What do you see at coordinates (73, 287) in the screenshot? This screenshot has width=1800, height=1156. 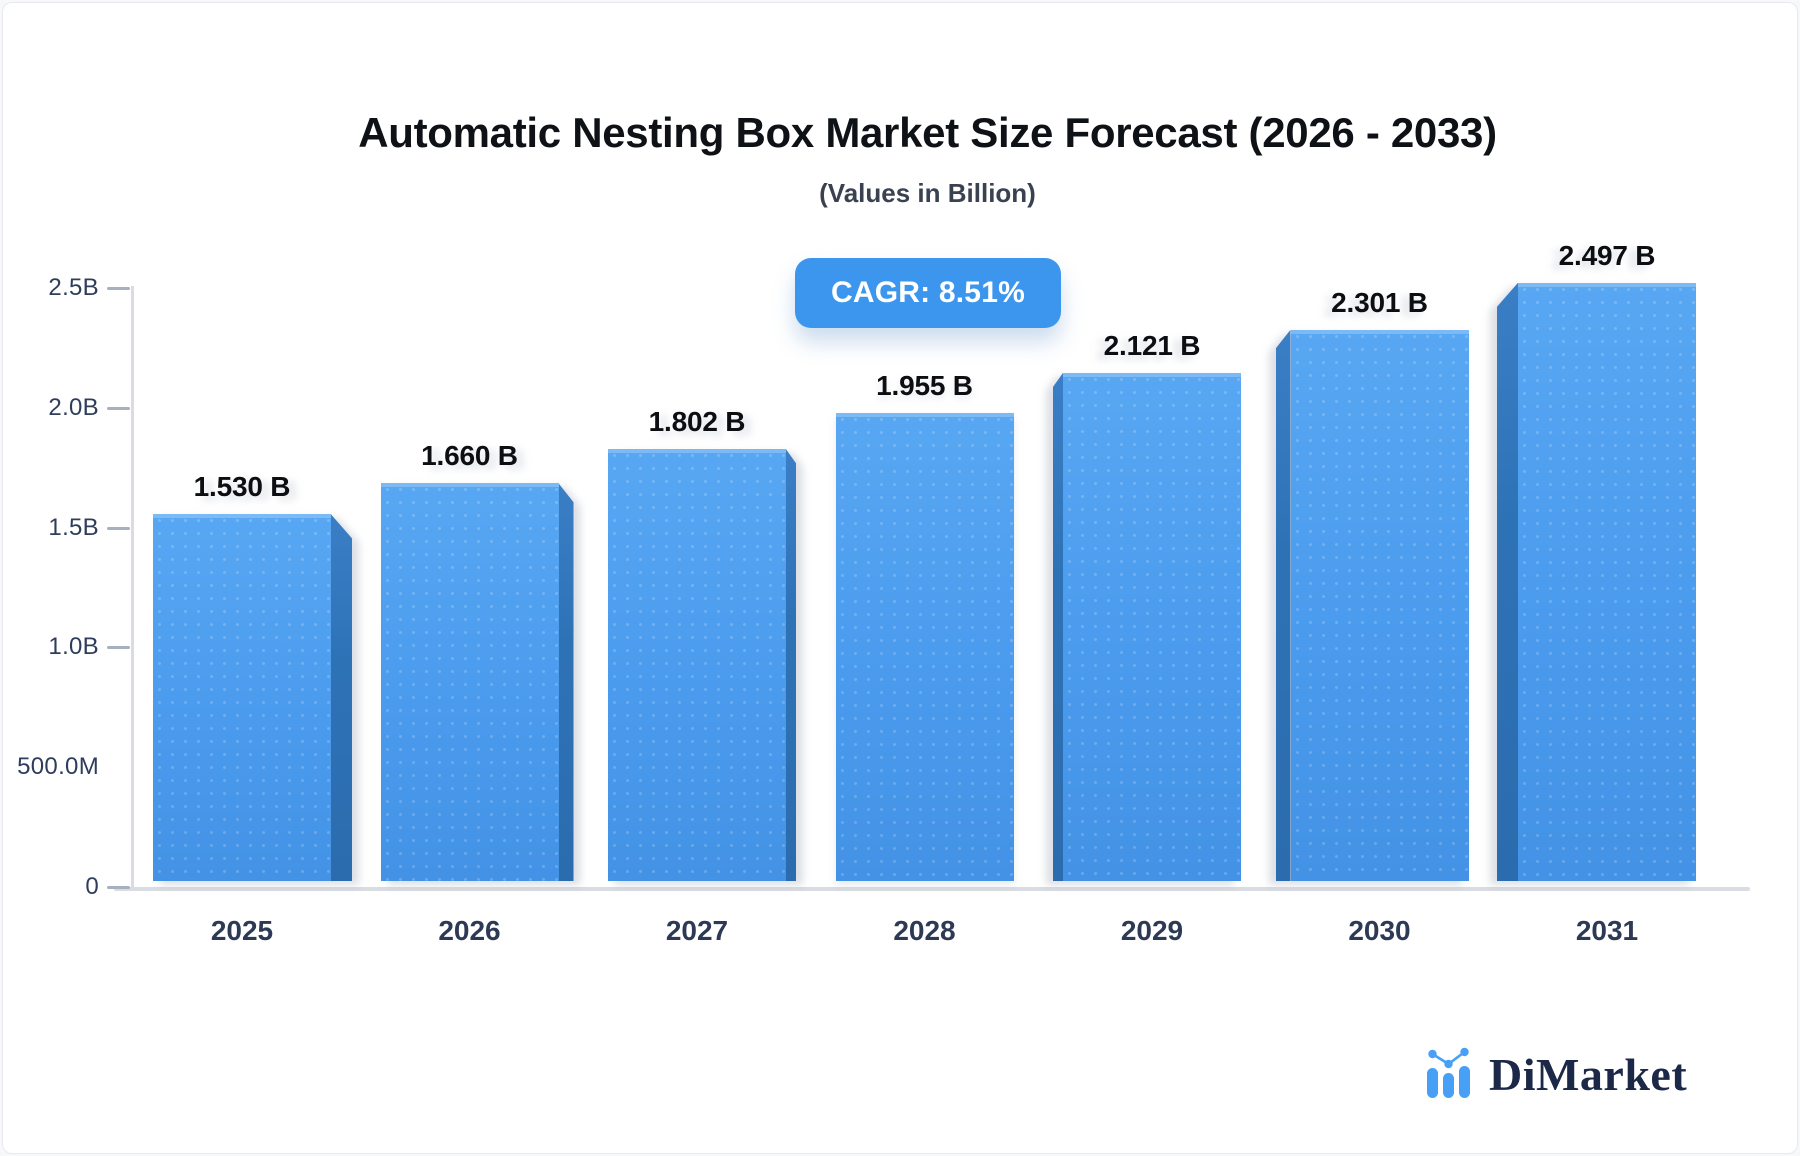 I see `y-axis-tick-label: 2.5B` at bounding box center [73, 287].